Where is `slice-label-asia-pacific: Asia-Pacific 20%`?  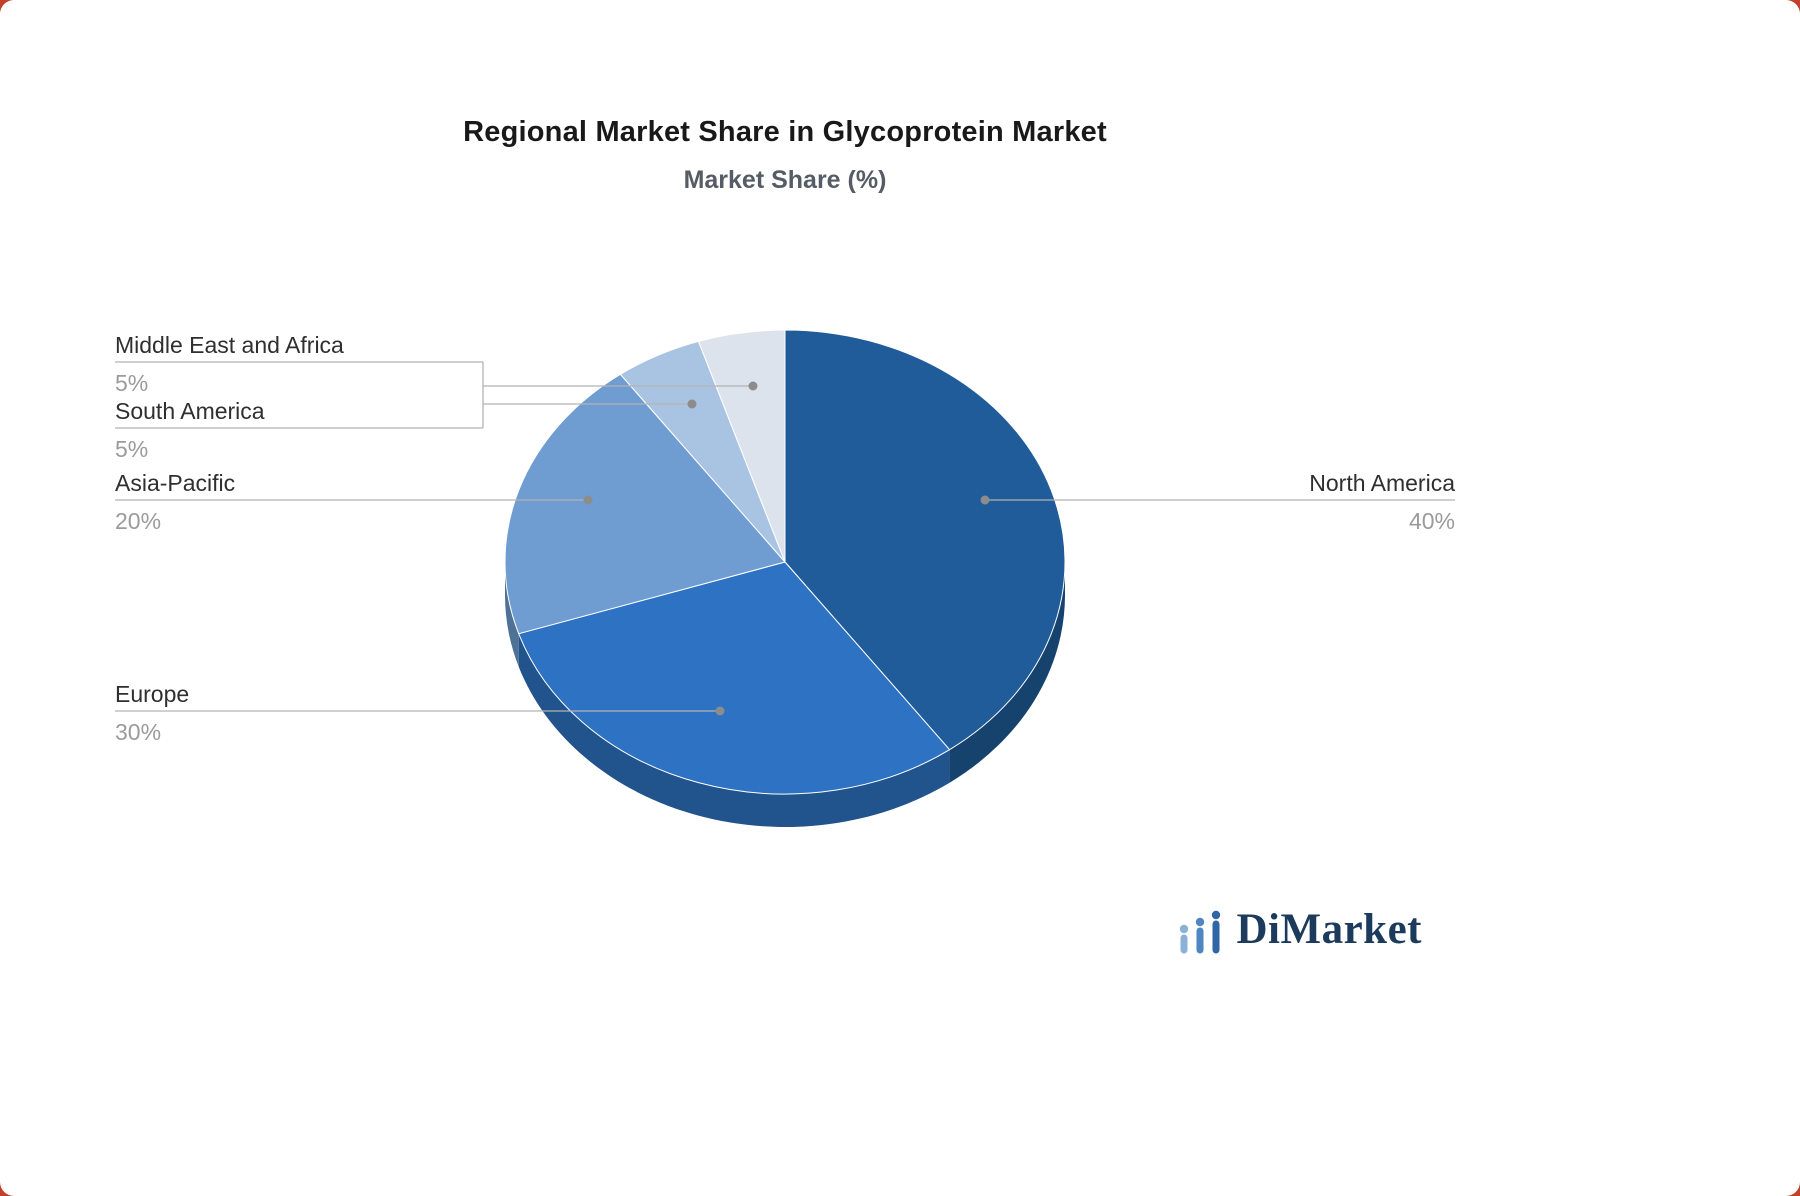
slice-label-asia-pacific: Asia-Pacific 20% is located at coordinates (175, 502).